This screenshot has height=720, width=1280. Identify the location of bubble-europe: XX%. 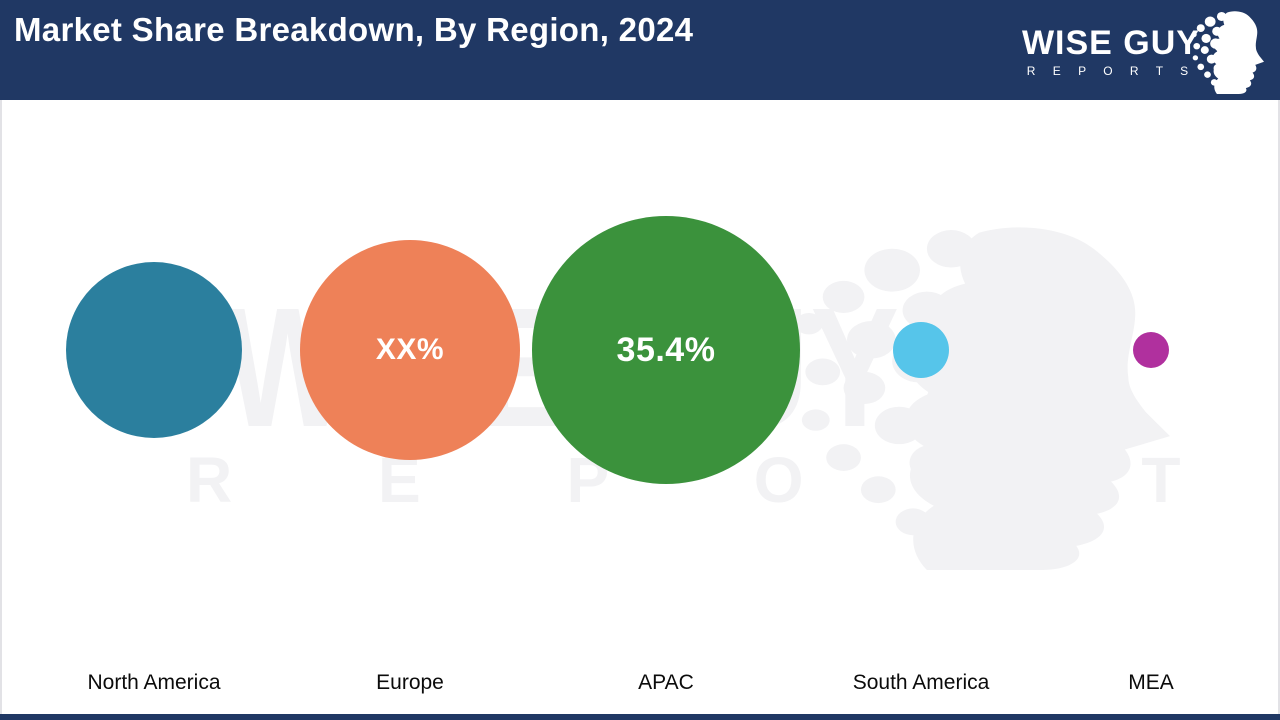
(410, 350).